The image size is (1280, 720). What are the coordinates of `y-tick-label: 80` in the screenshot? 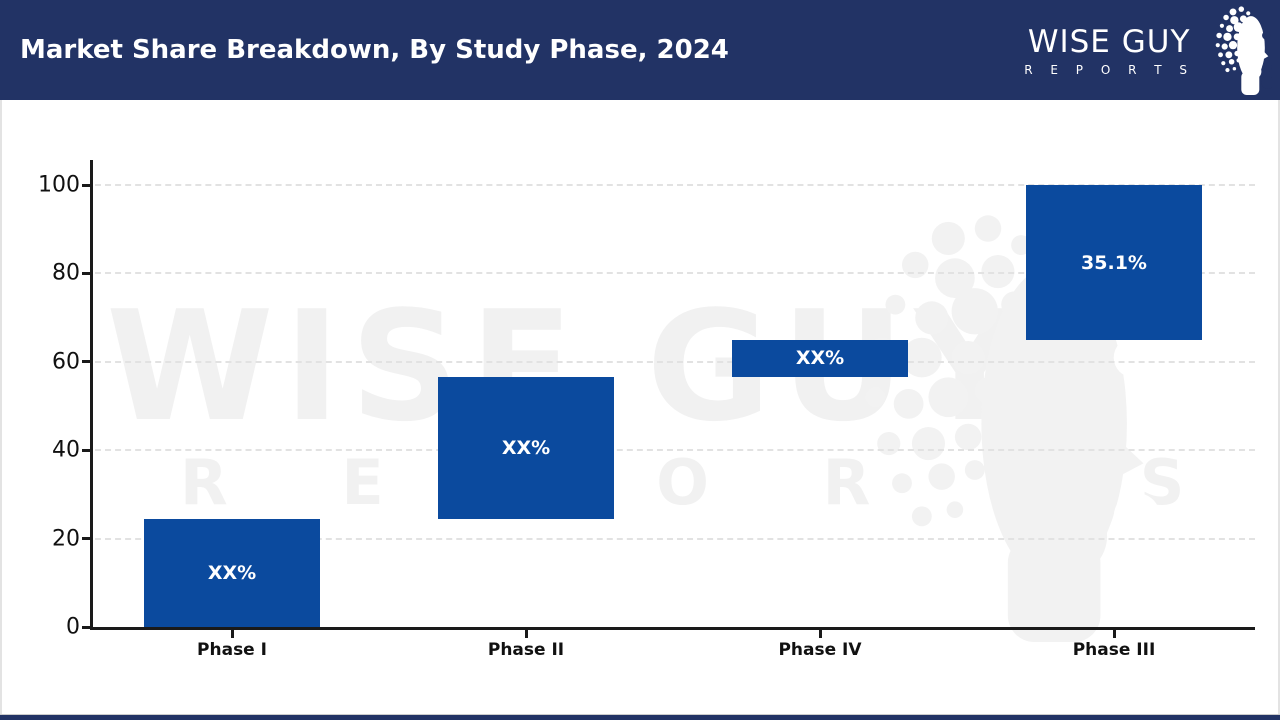 It's located at (66, 273).